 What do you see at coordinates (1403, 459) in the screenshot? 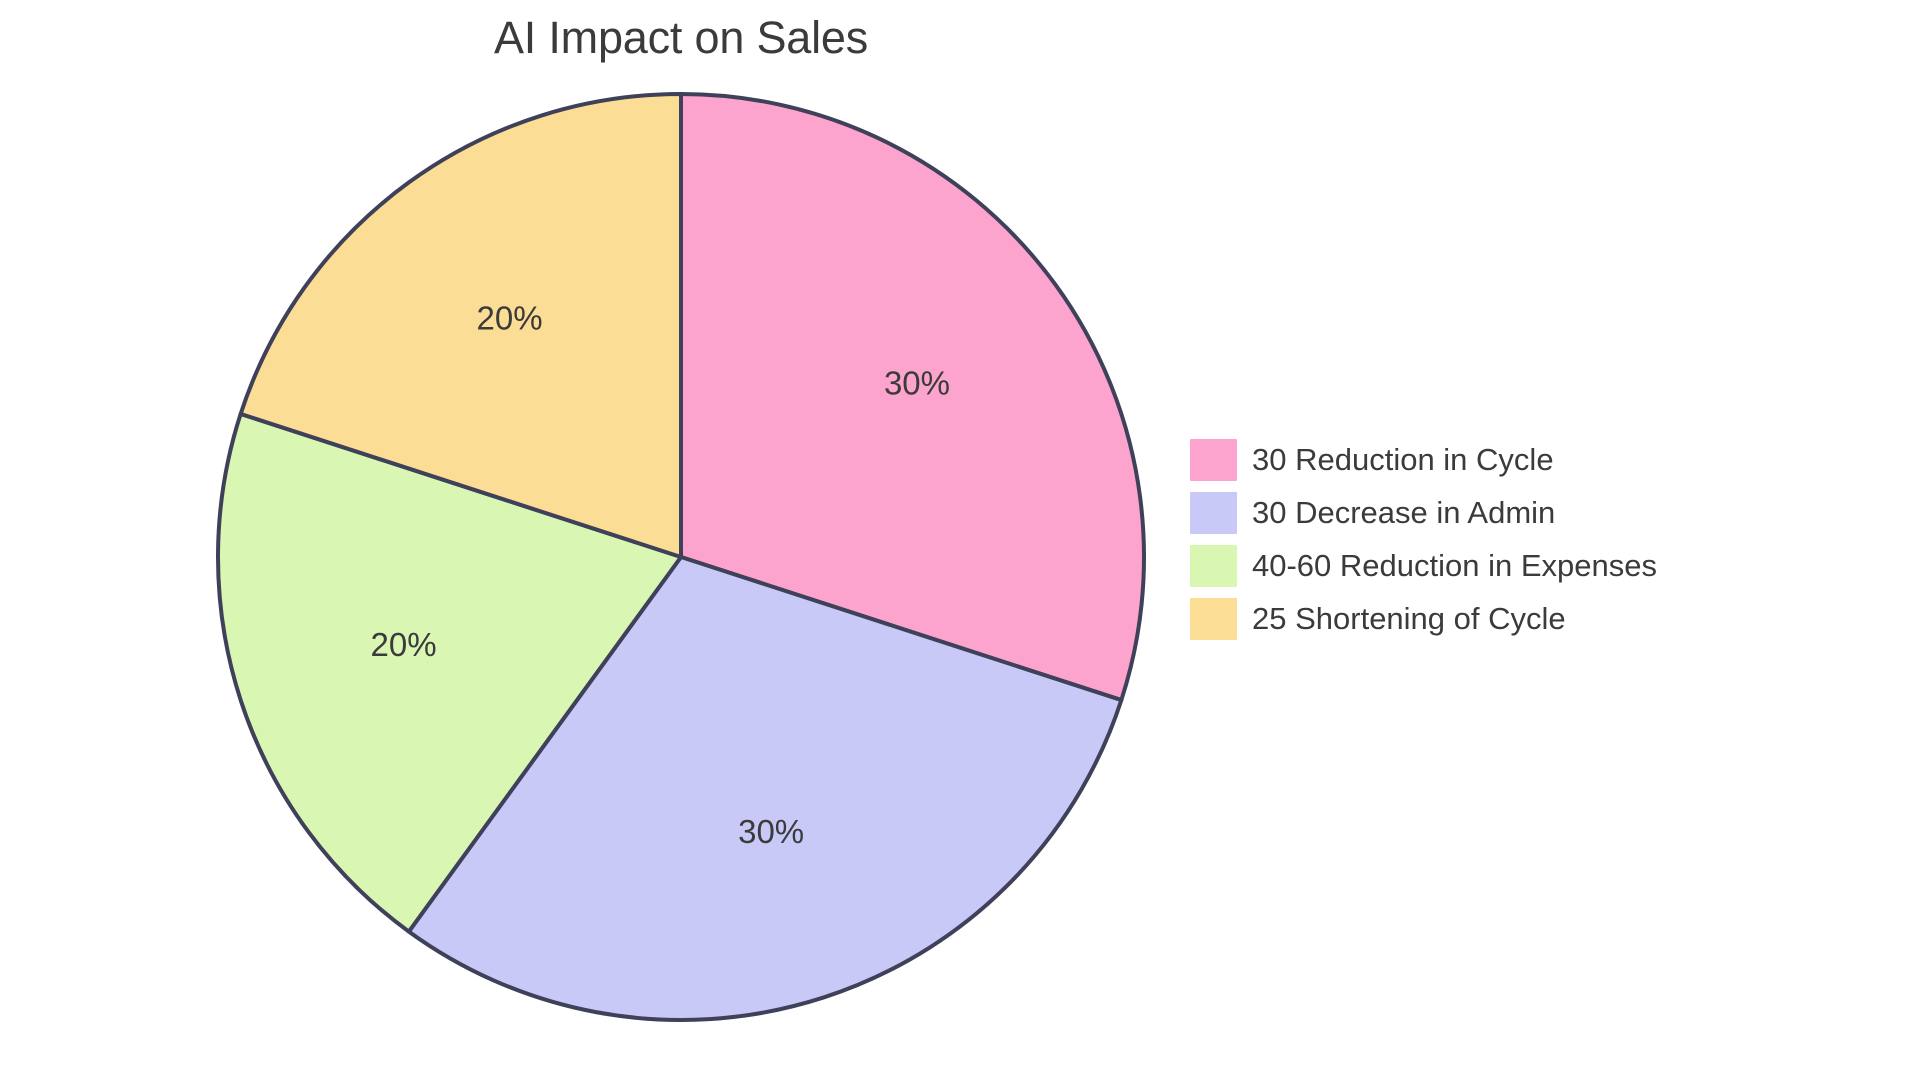
I see `legend-item-label: 30 Reduction in Cycle` at bounding box center [1403, 459].